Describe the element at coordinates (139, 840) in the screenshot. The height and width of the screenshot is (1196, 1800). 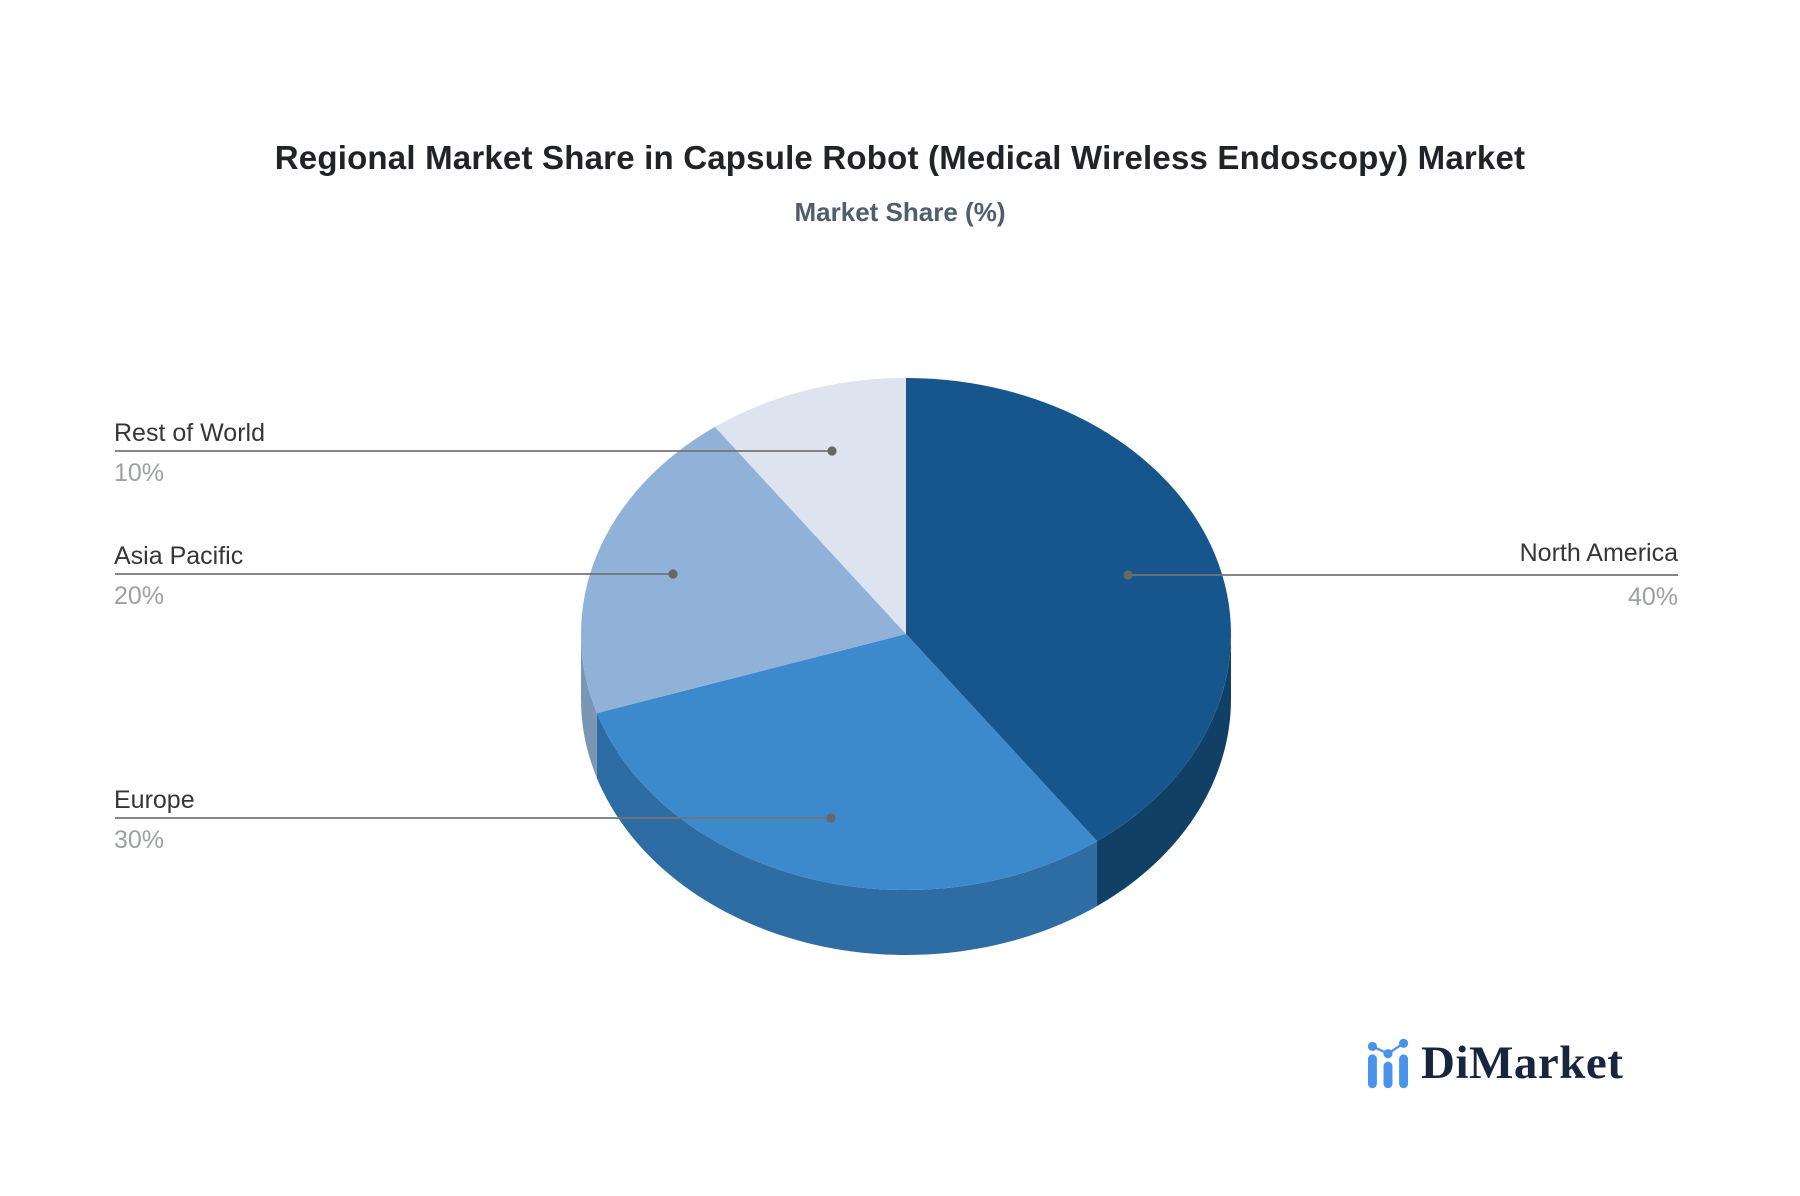
I see `value-europe: 30%` at that location.